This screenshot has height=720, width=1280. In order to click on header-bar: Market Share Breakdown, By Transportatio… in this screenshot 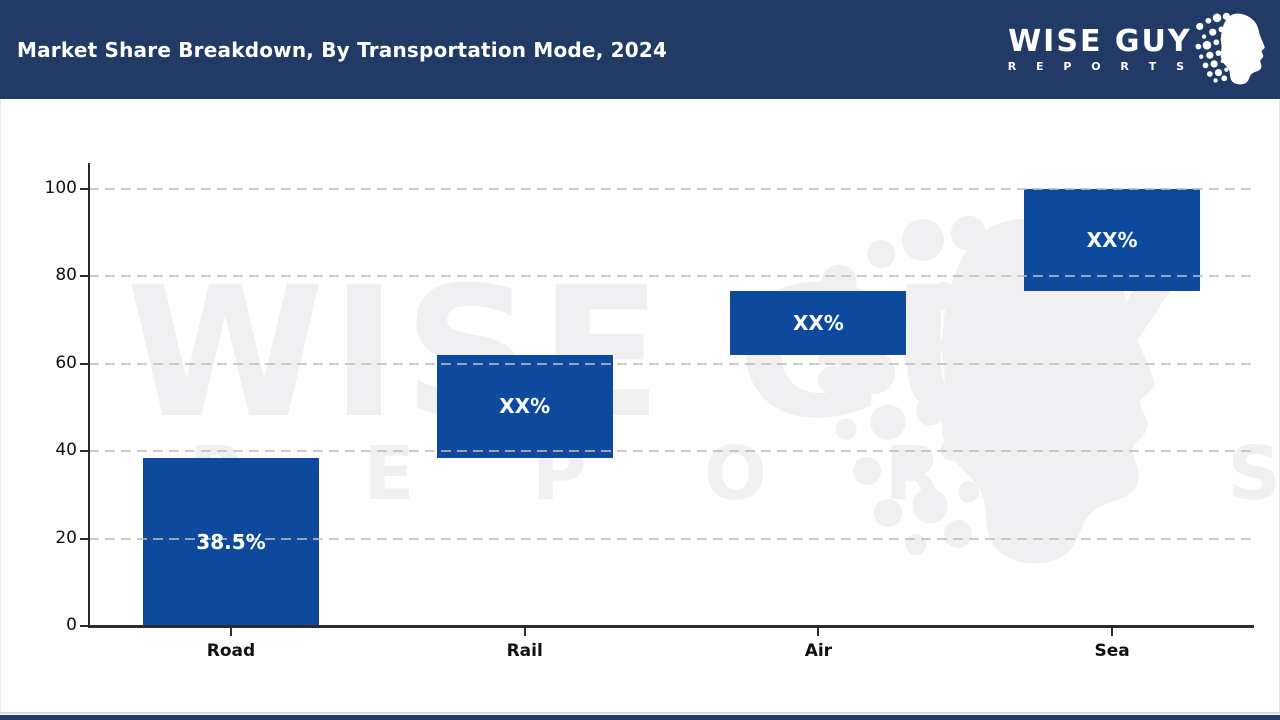, I will do `click(640, 49)`.